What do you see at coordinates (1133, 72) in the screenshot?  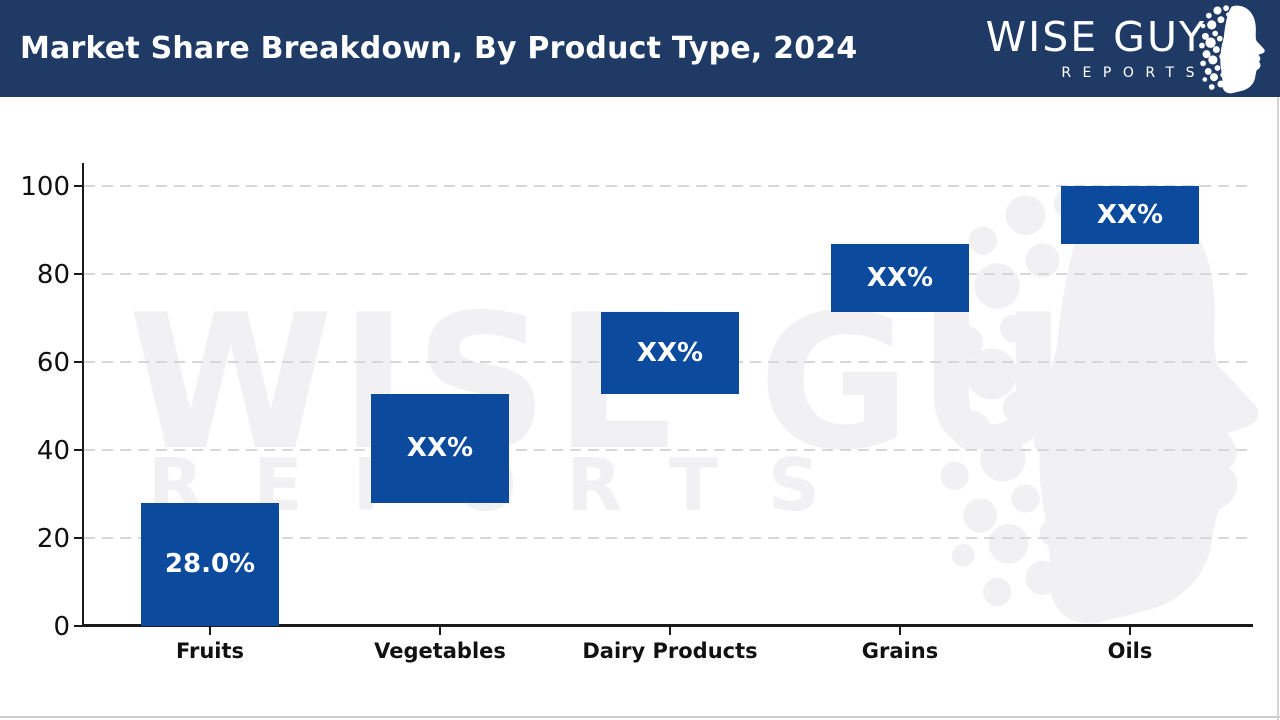 I see `brand-subtitle: REPORTS` at bounding box center [1133, 72].